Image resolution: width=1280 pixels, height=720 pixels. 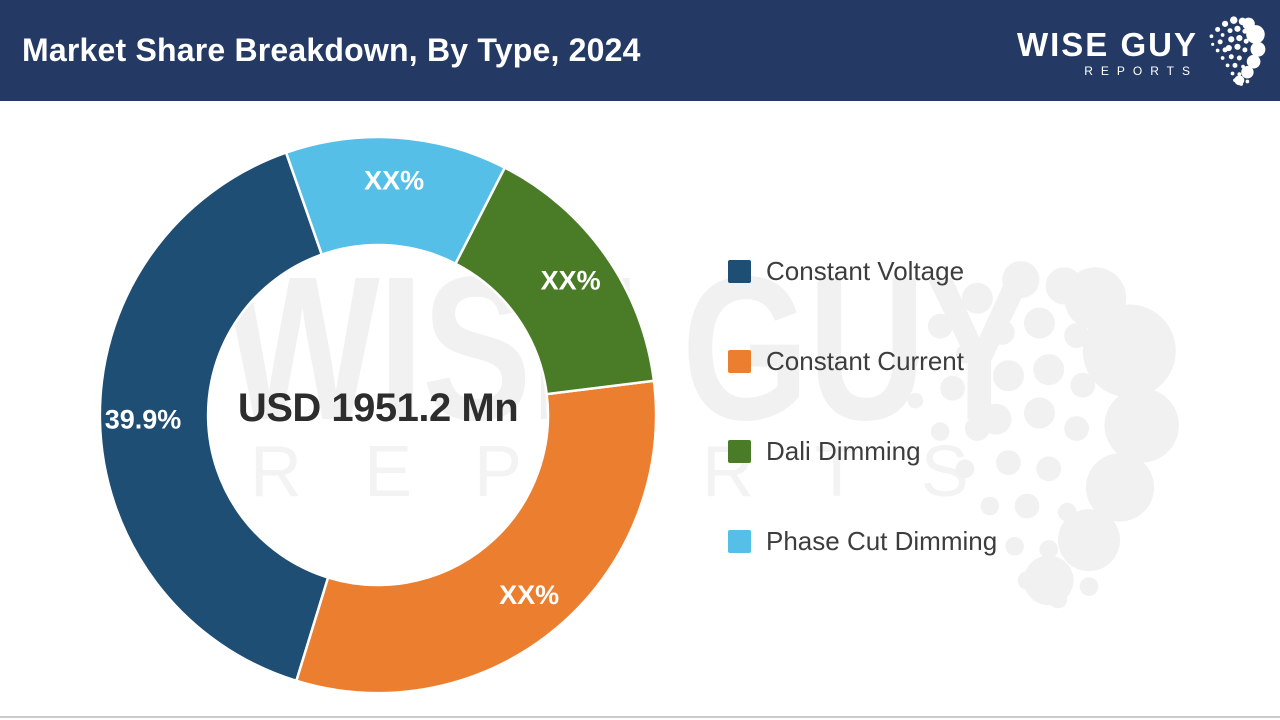 What do you see at coordinates (476, 537) in the screenshot?
I see `donut-segment-constant-current` at bounding box center [476, 537].